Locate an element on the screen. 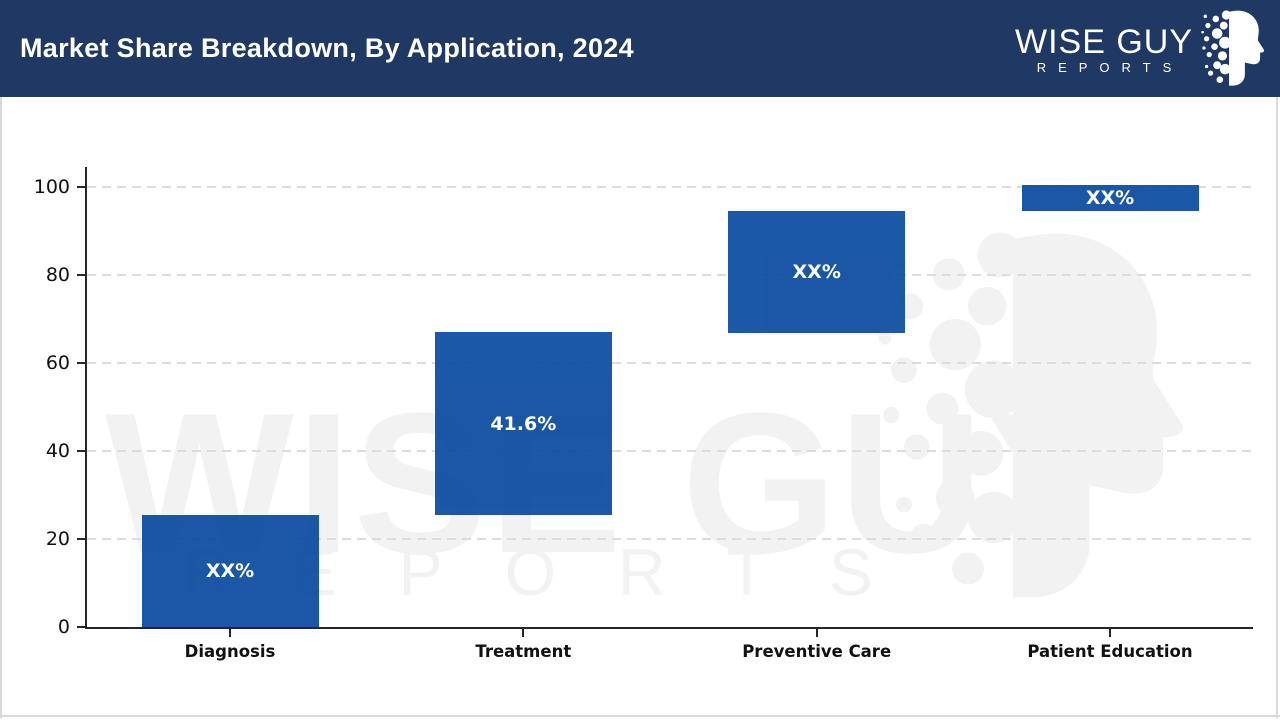  brand-logo: WISE GUY REPORTS is located at coordinates (1137, 49).